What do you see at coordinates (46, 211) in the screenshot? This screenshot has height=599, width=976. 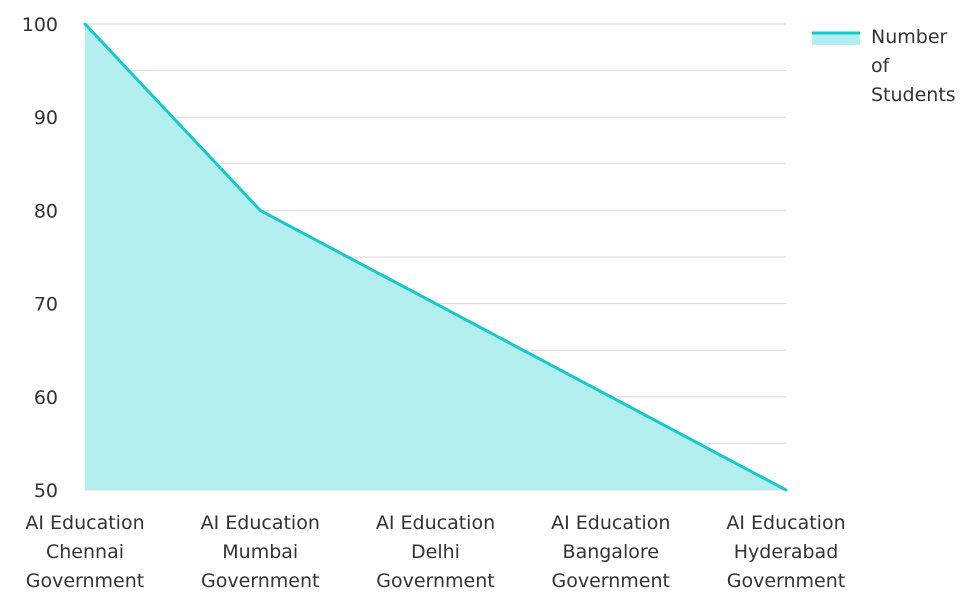 I see `y-tick-label: 80` at bounding box center [46, 211].